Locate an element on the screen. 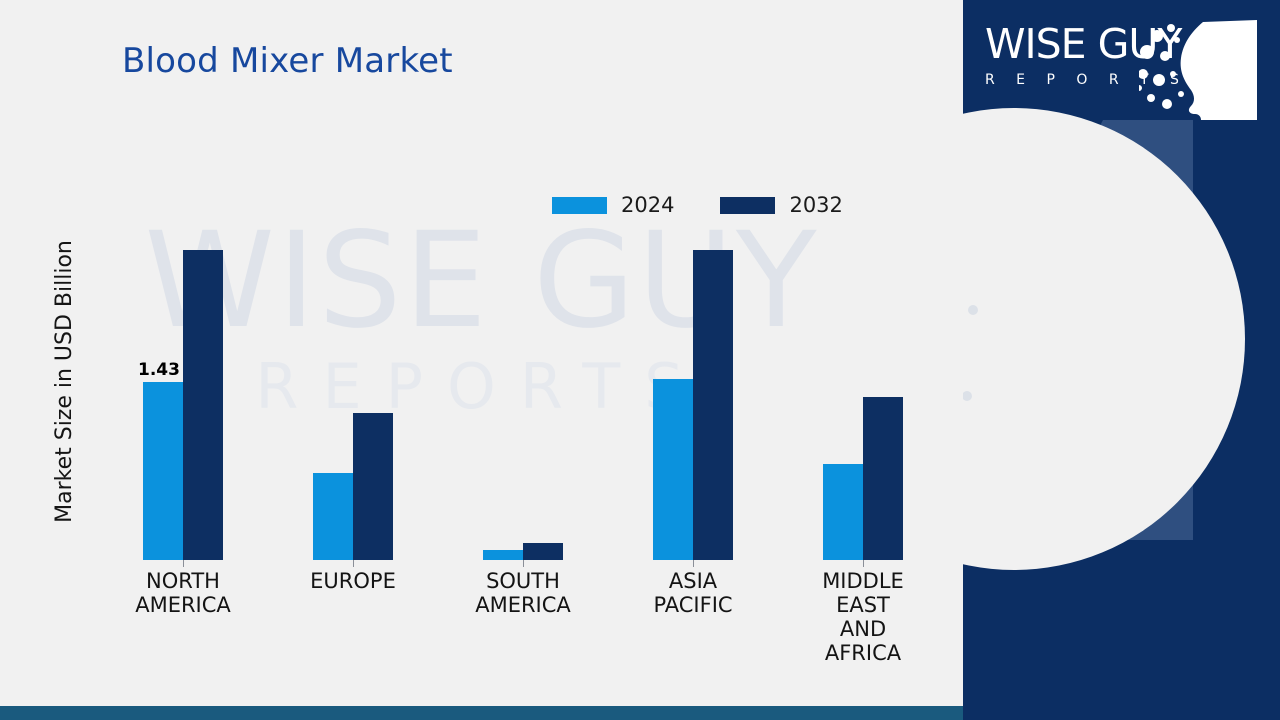 This screenshot has width=1280, height=720. legend-label-2024: 2024 is located at coordinates (648, 205).